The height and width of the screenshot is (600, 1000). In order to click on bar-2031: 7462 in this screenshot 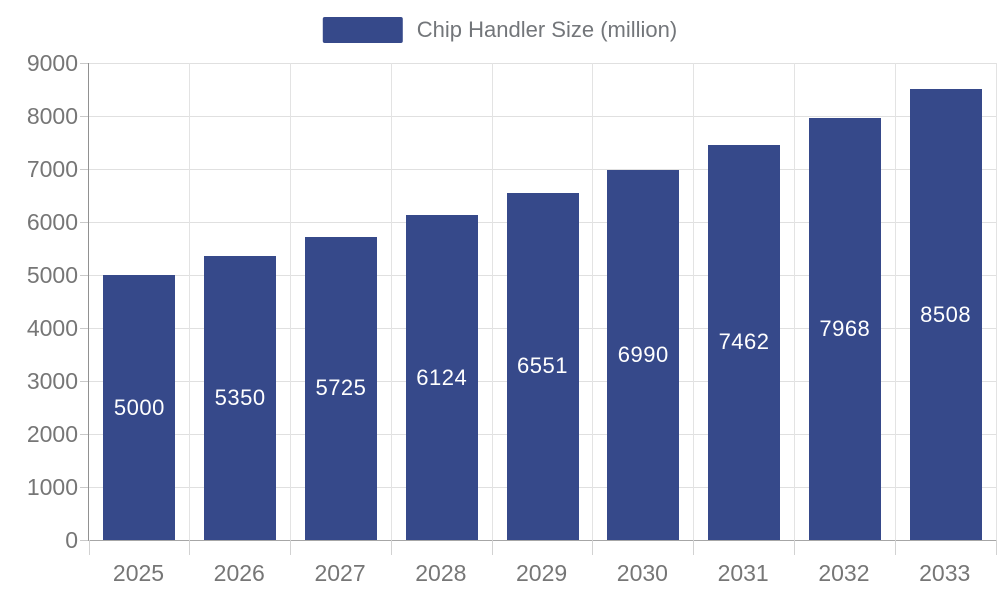, I will do `click(744, 342)`.